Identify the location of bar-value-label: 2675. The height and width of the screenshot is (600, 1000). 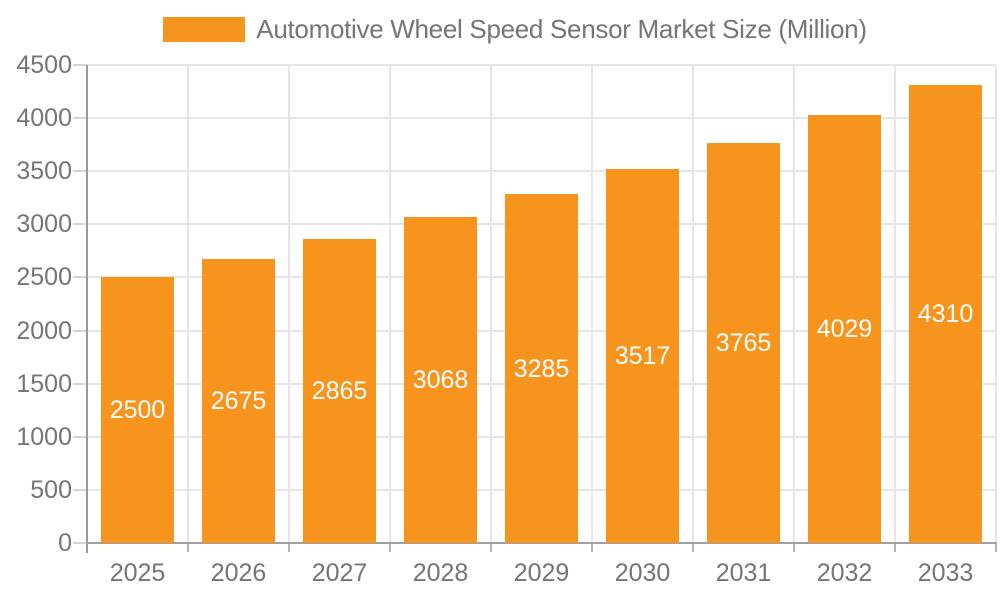
(238, 400).